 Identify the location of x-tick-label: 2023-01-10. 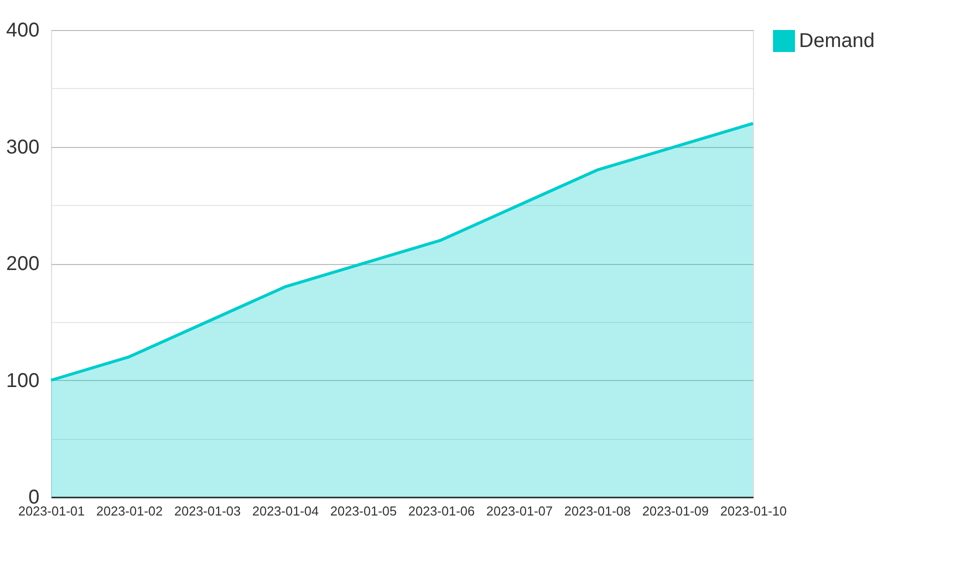
(753, 511).